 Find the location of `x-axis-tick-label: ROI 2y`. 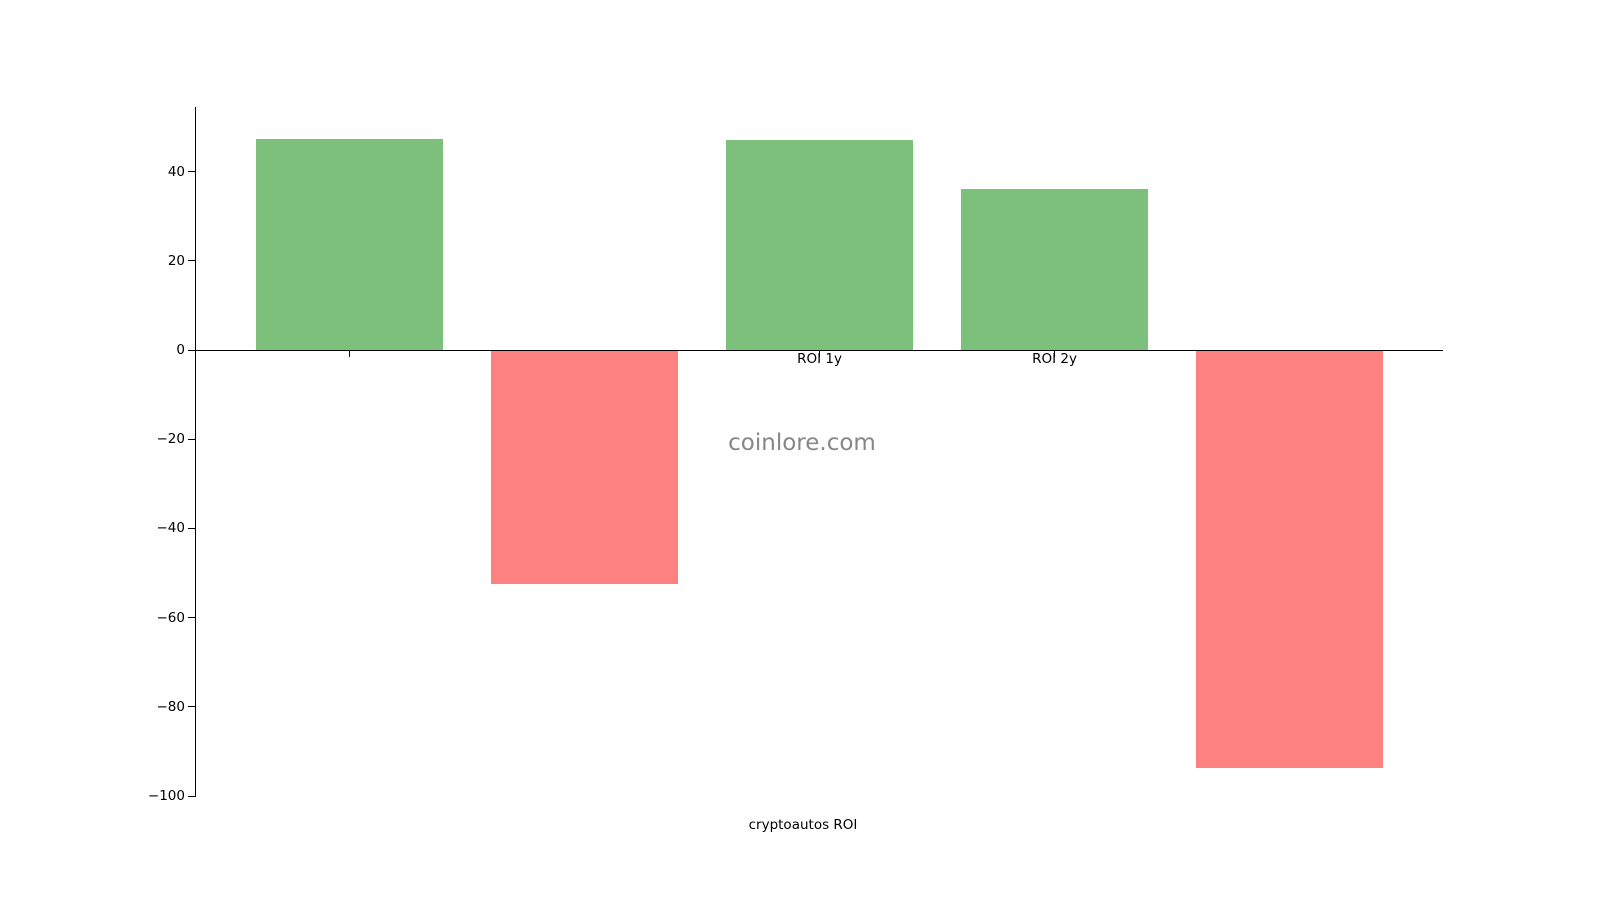

x-axis-tick-label: ROI 2y is located at coordinates (1054, 359).